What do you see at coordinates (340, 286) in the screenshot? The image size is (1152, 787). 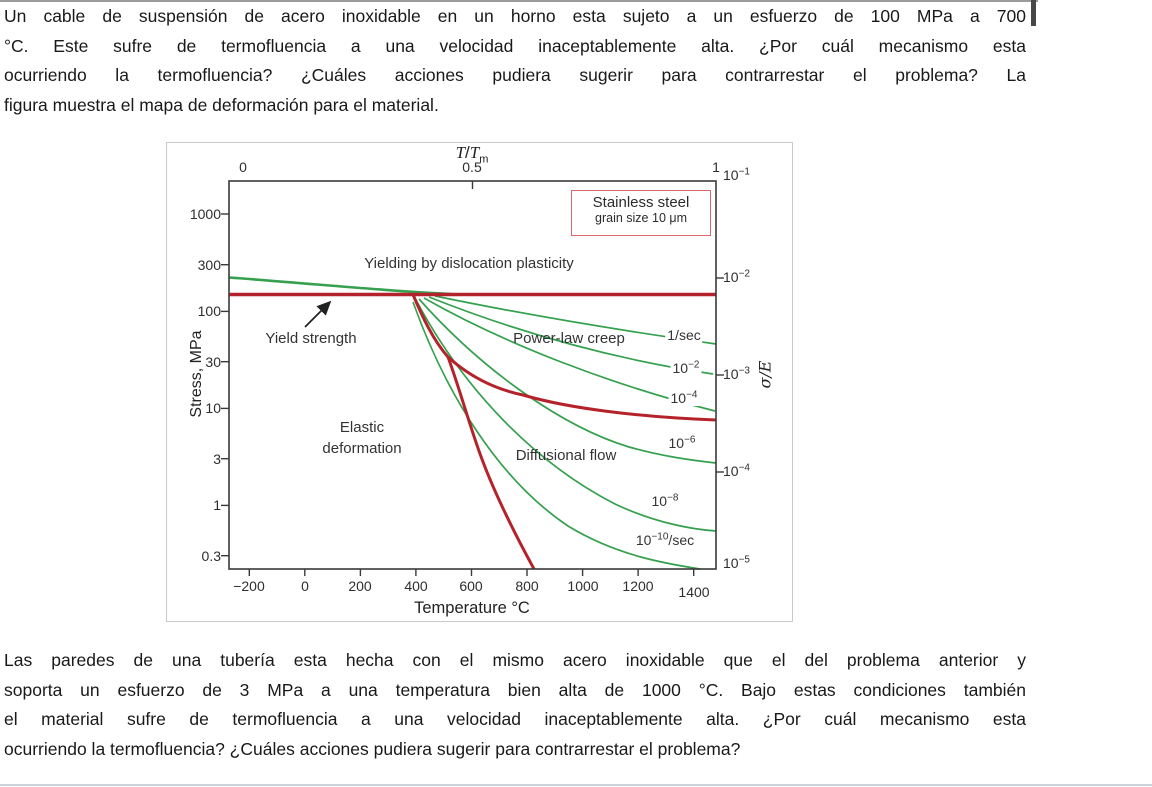 I see `yield-strength-curve` at bounding box center [340, 286].